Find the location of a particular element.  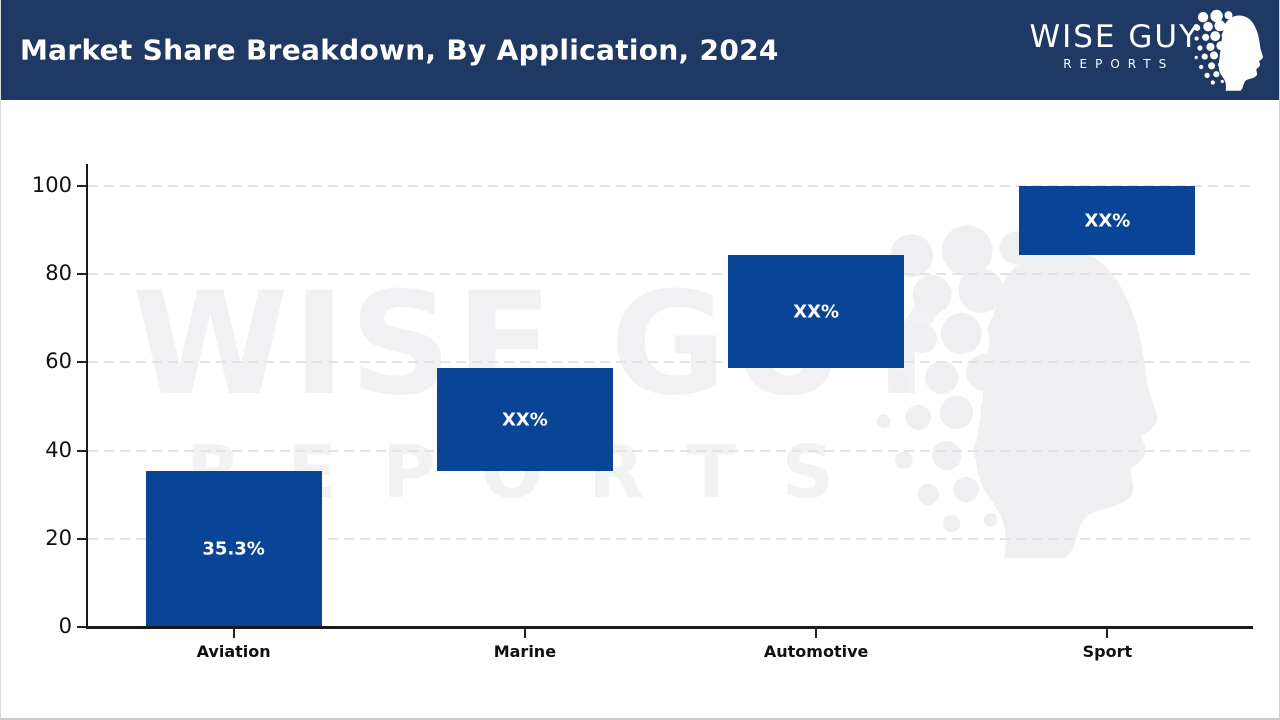

x-category-label-marine: Marine is located at coordinates (525, 651).